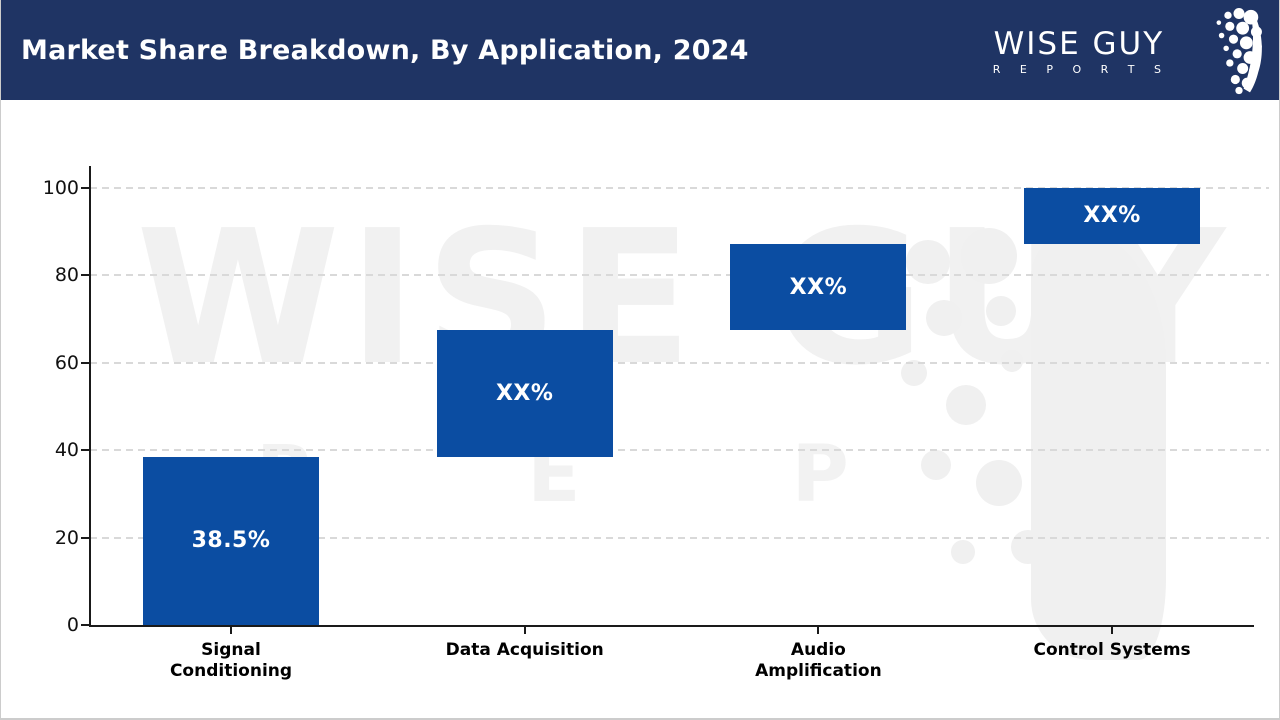  Describe the element at coordinates (679, 362) in the screenshot. I see `gridline-y60` at that location.